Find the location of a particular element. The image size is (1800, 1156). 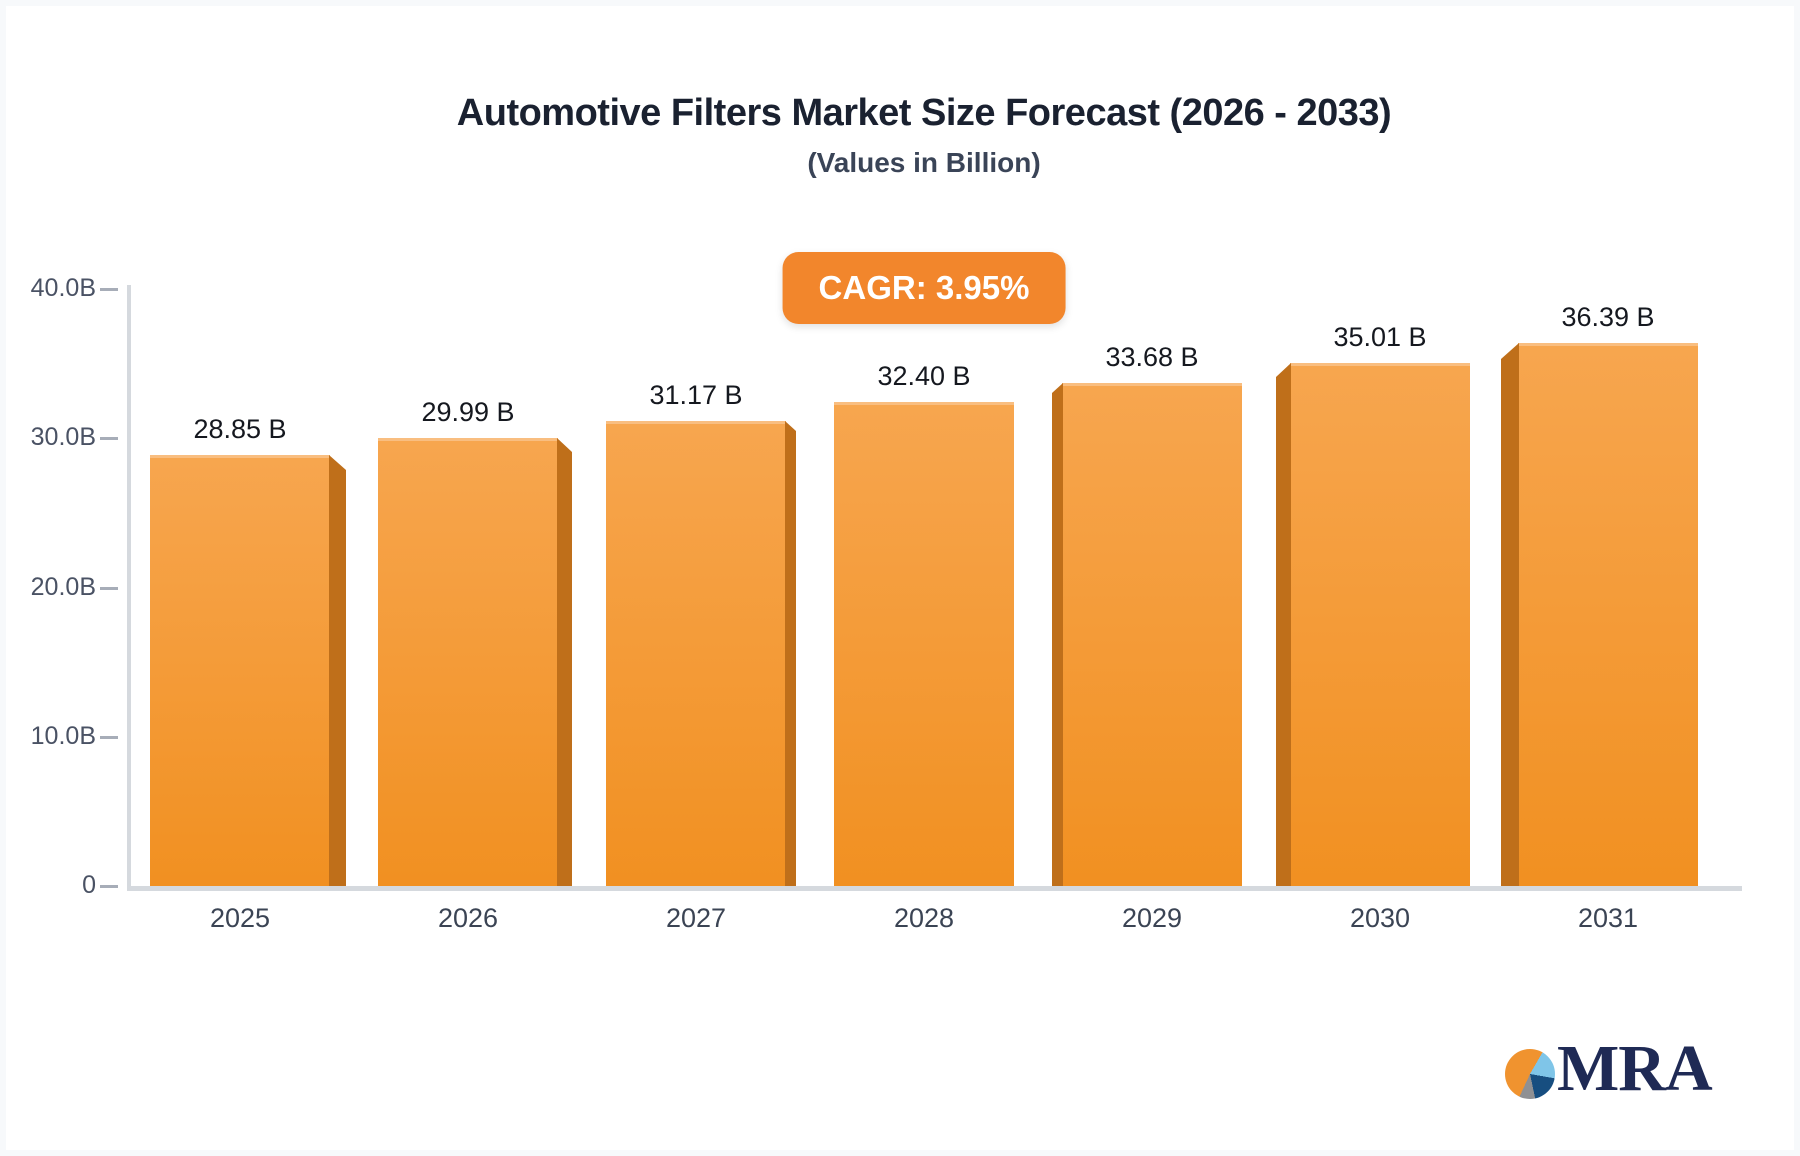

x-axis-label: 2028 is located at coordinates (924, 918).